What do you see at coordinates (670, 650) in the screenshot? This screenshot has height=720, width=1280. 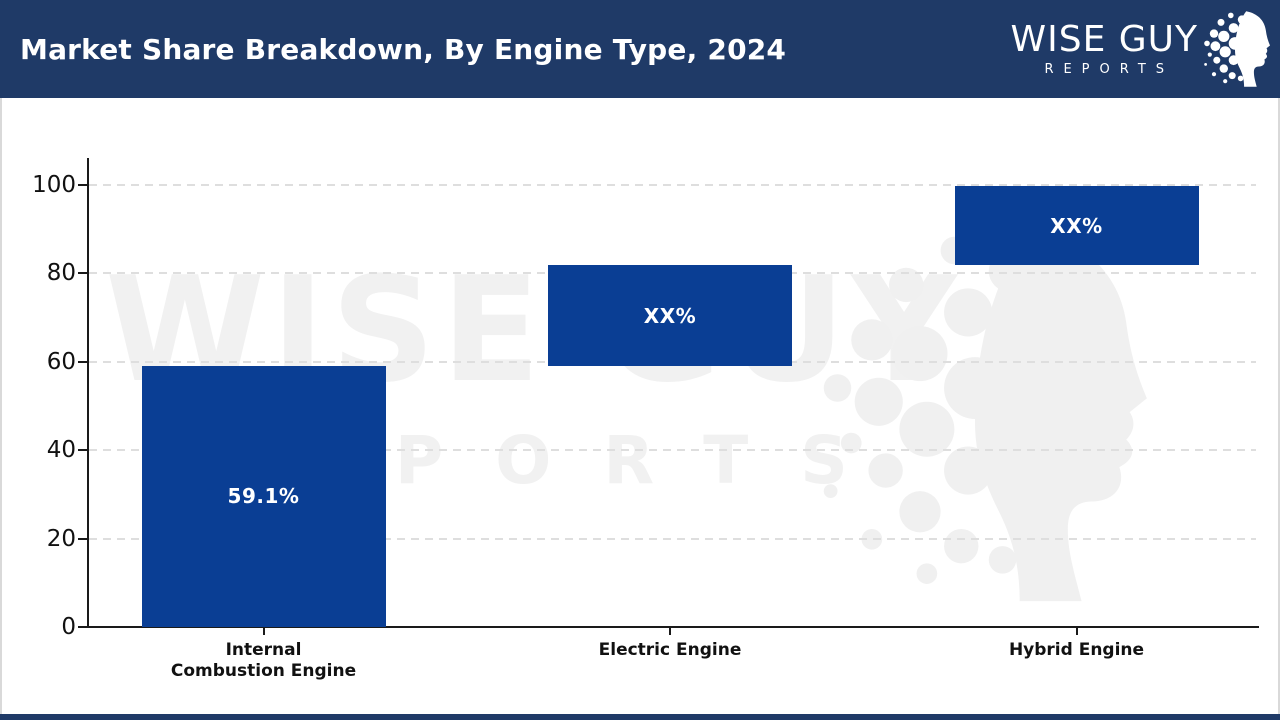 I see `x-category-label: Electric Engine` at bounding box center [670, 650].